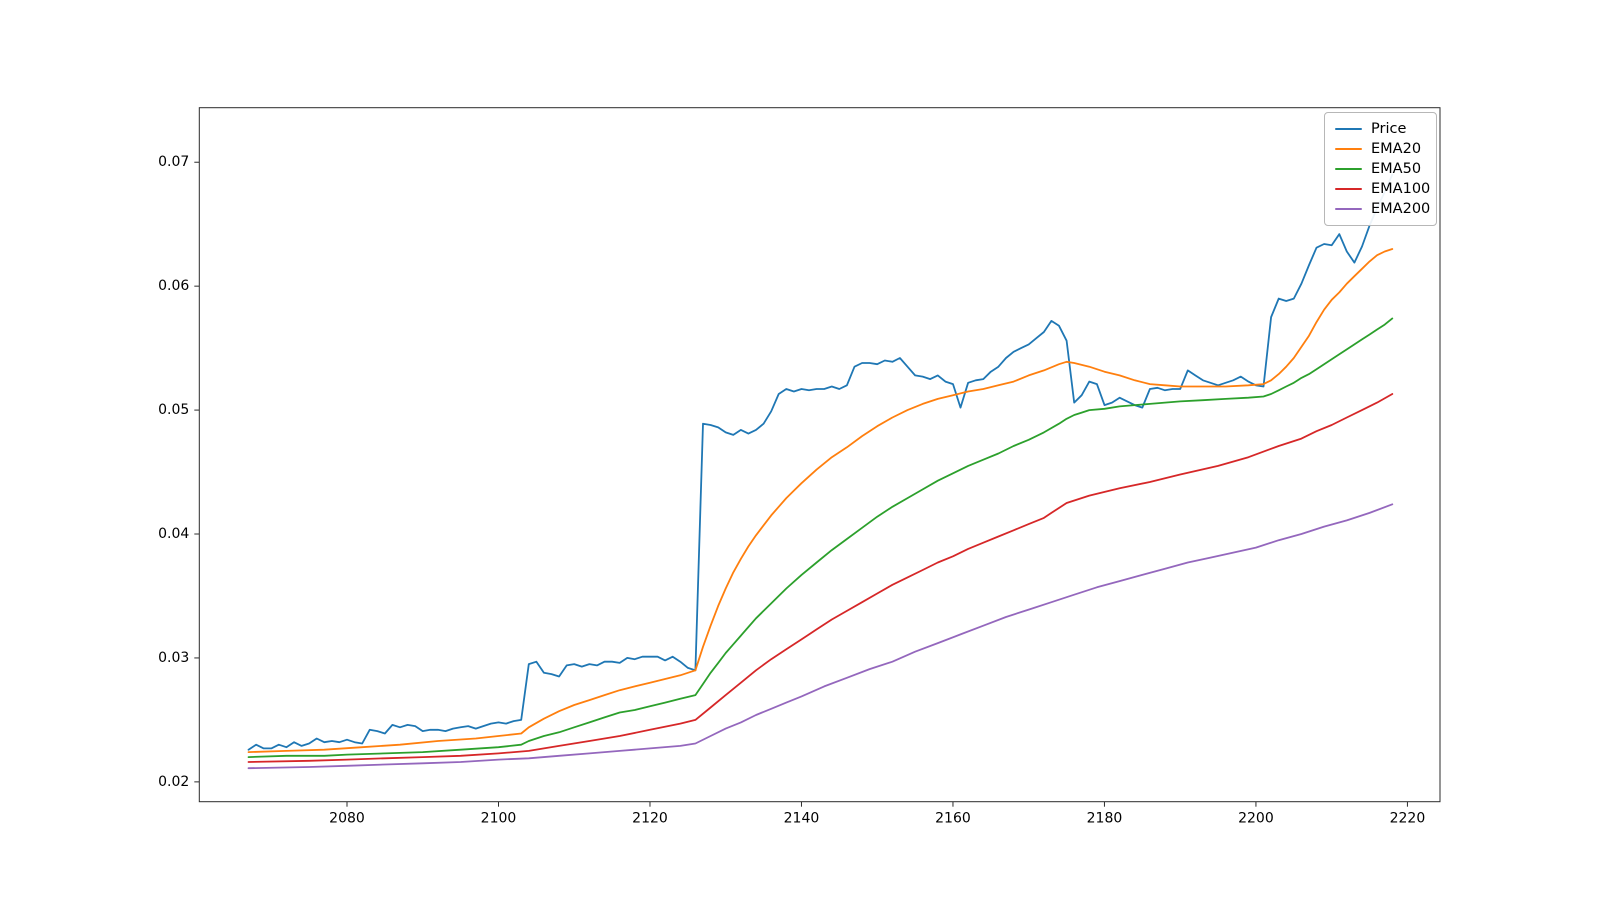 This screenshot has height=900, width=1600. I want to click on legend-entry-ema100: EMA100, so click(1383, 189).